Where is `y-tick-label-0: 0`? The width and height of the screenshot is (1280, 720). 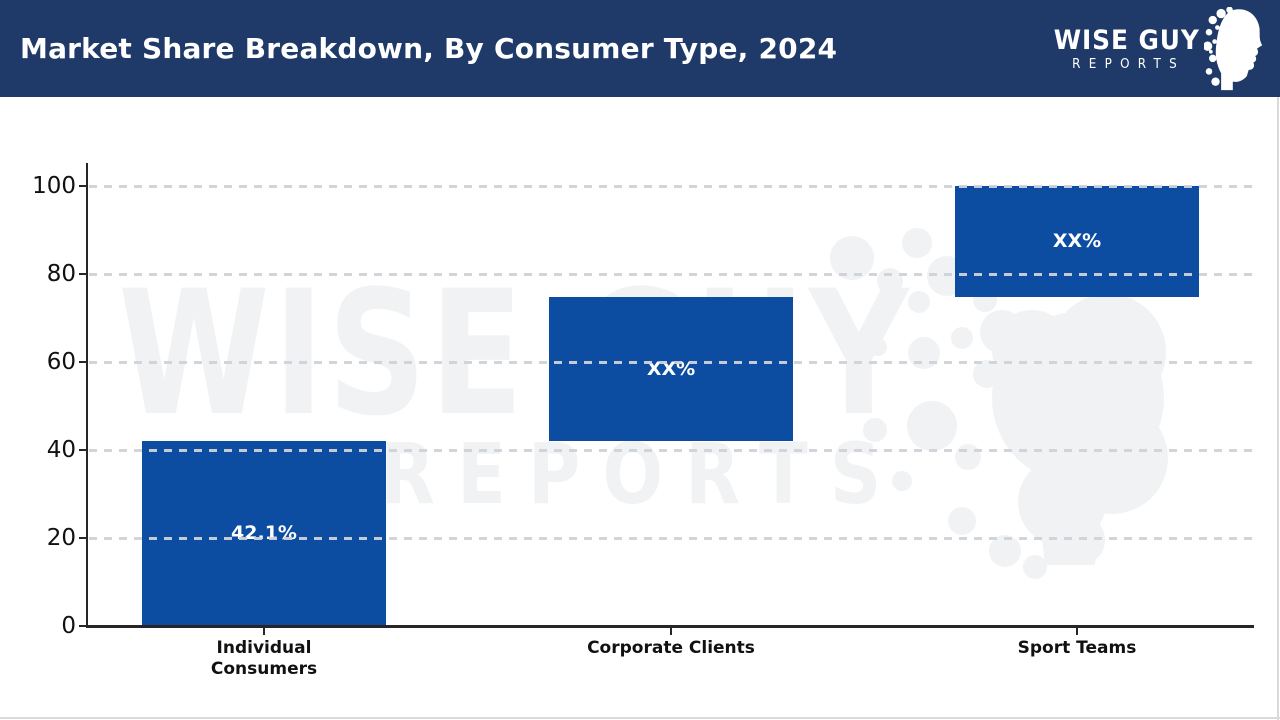
y-tick-label-0: 0 is located at coordinates (68, 626).